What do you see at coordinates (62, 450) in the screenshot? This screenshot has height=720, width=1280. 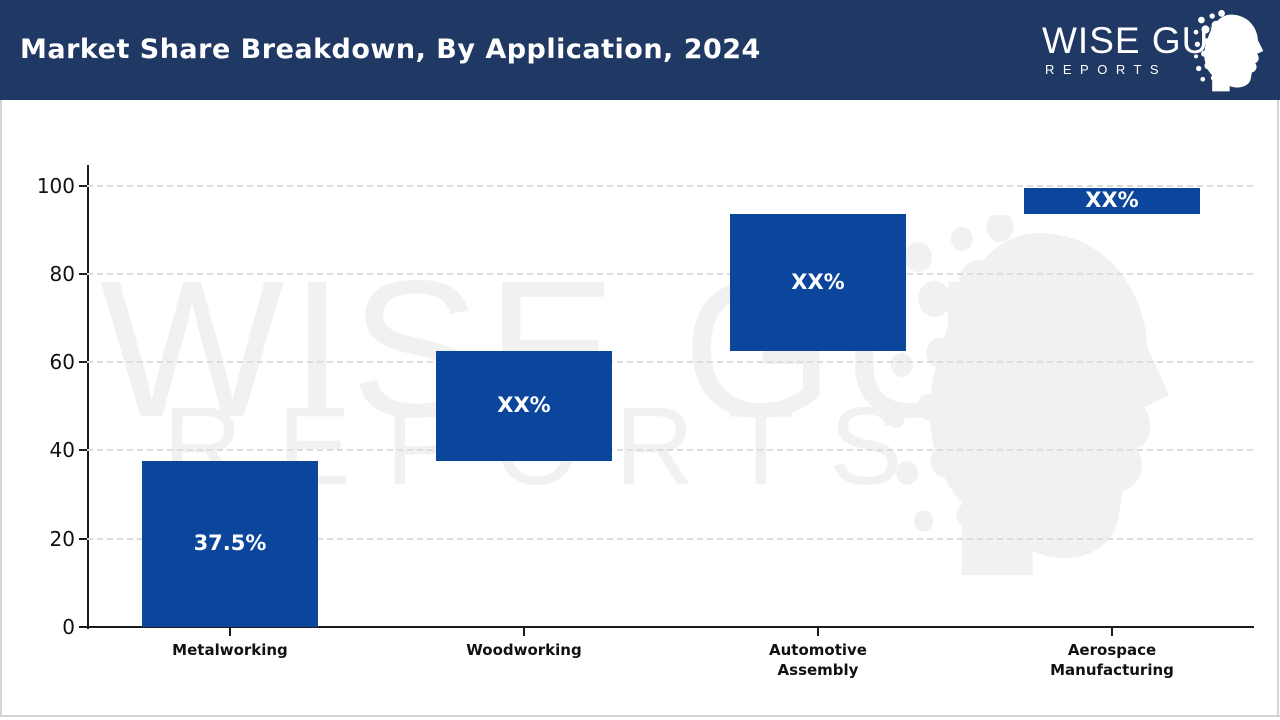 I see `y-tick-label: 40` at bounding box center [62, 450].